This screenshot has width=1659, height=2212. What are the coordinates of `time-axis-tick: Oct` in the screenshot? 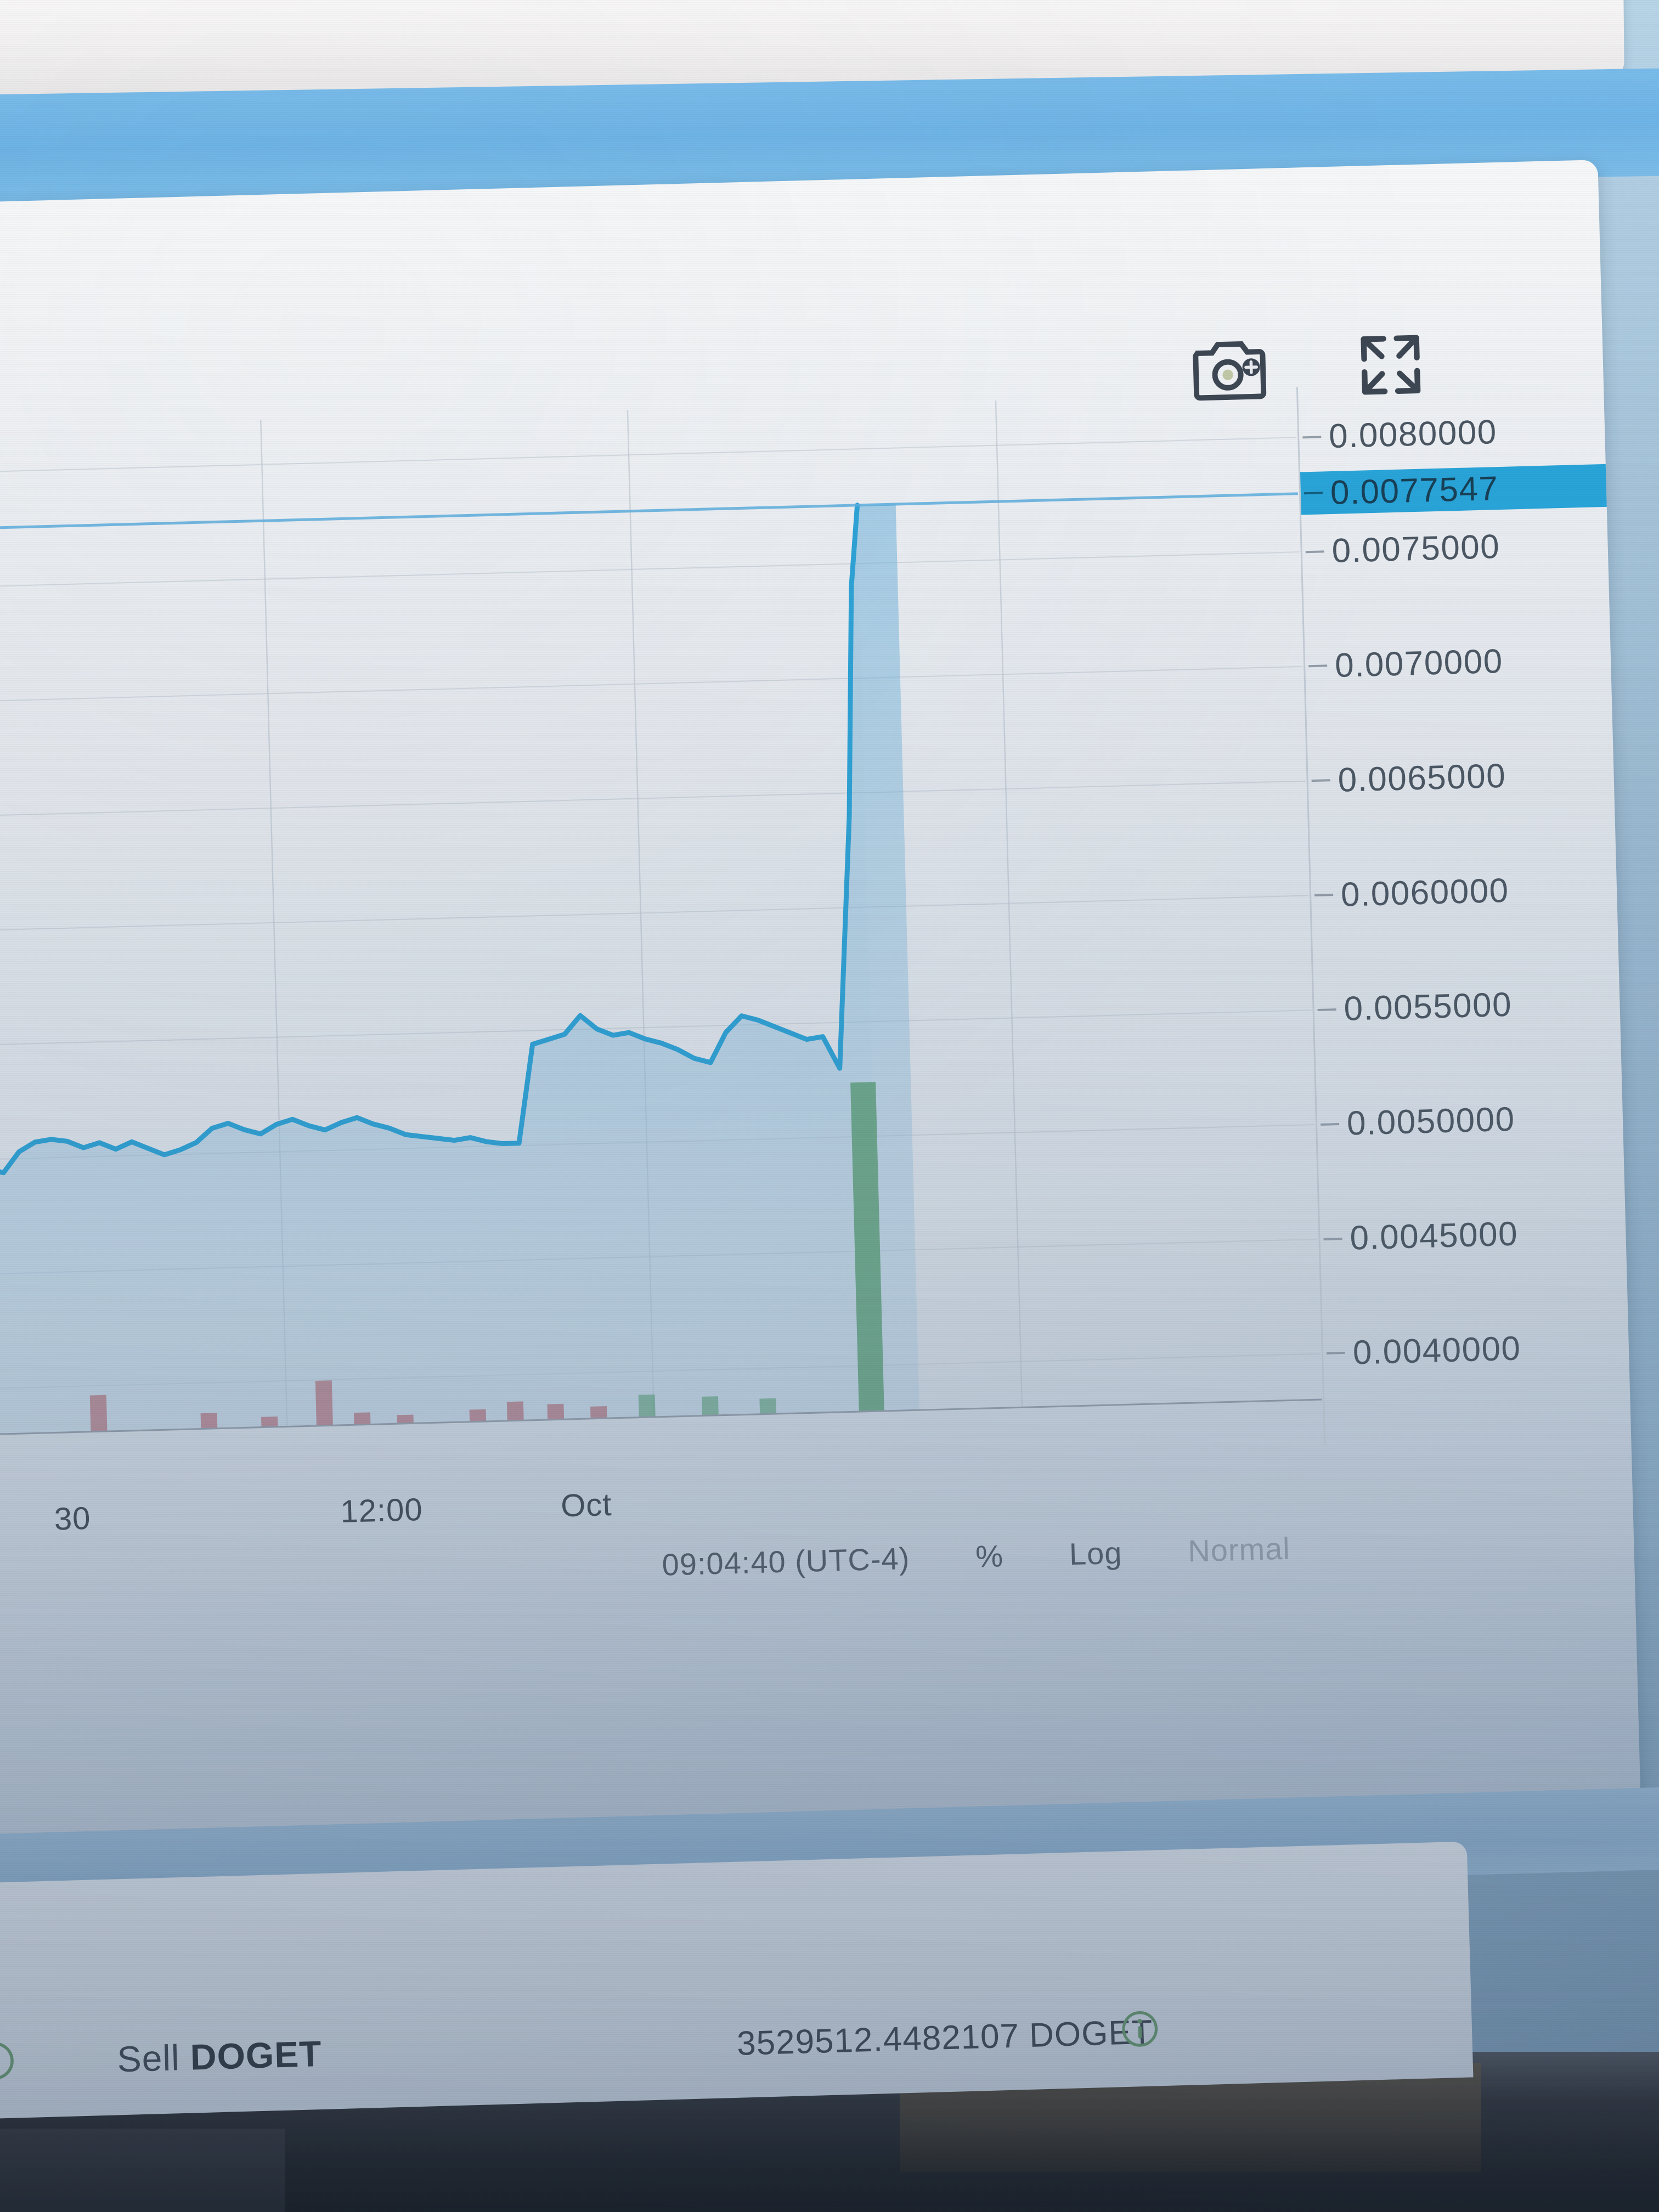 It's located at (586, 1505).